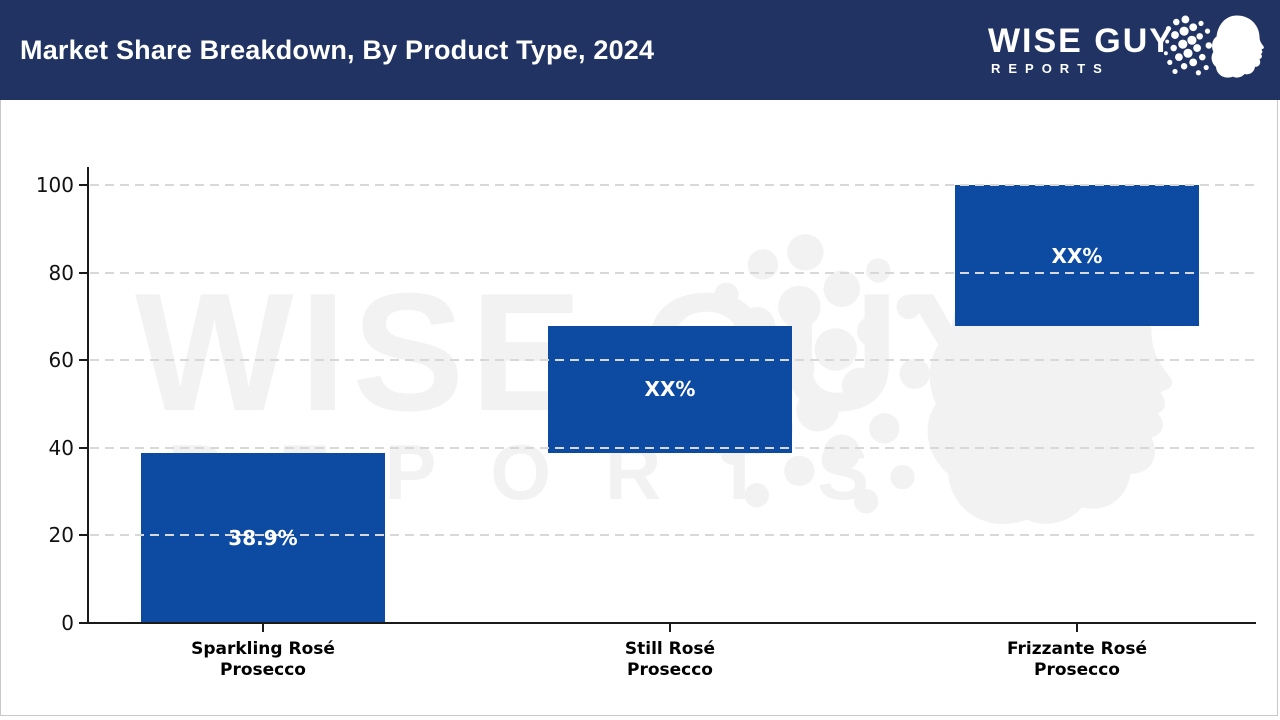 Image resolution: width=1280 pixels, height=720 pixels. What do you see at coordinates (88, 395) in the screenshot?
I see `y-axis-line` at bounding box center [88, 395].